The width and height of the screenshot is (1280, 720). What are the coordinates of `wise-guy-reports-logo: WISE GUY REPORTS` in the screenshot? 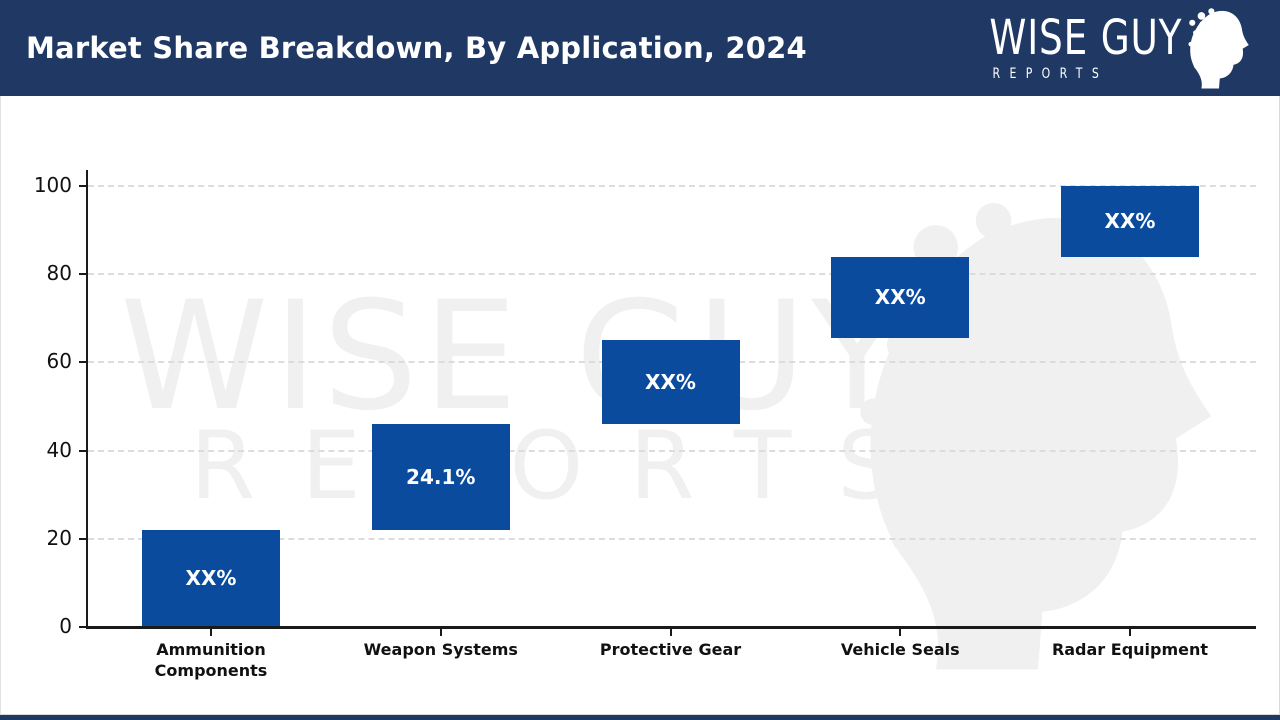 It's located at (1094, 48).